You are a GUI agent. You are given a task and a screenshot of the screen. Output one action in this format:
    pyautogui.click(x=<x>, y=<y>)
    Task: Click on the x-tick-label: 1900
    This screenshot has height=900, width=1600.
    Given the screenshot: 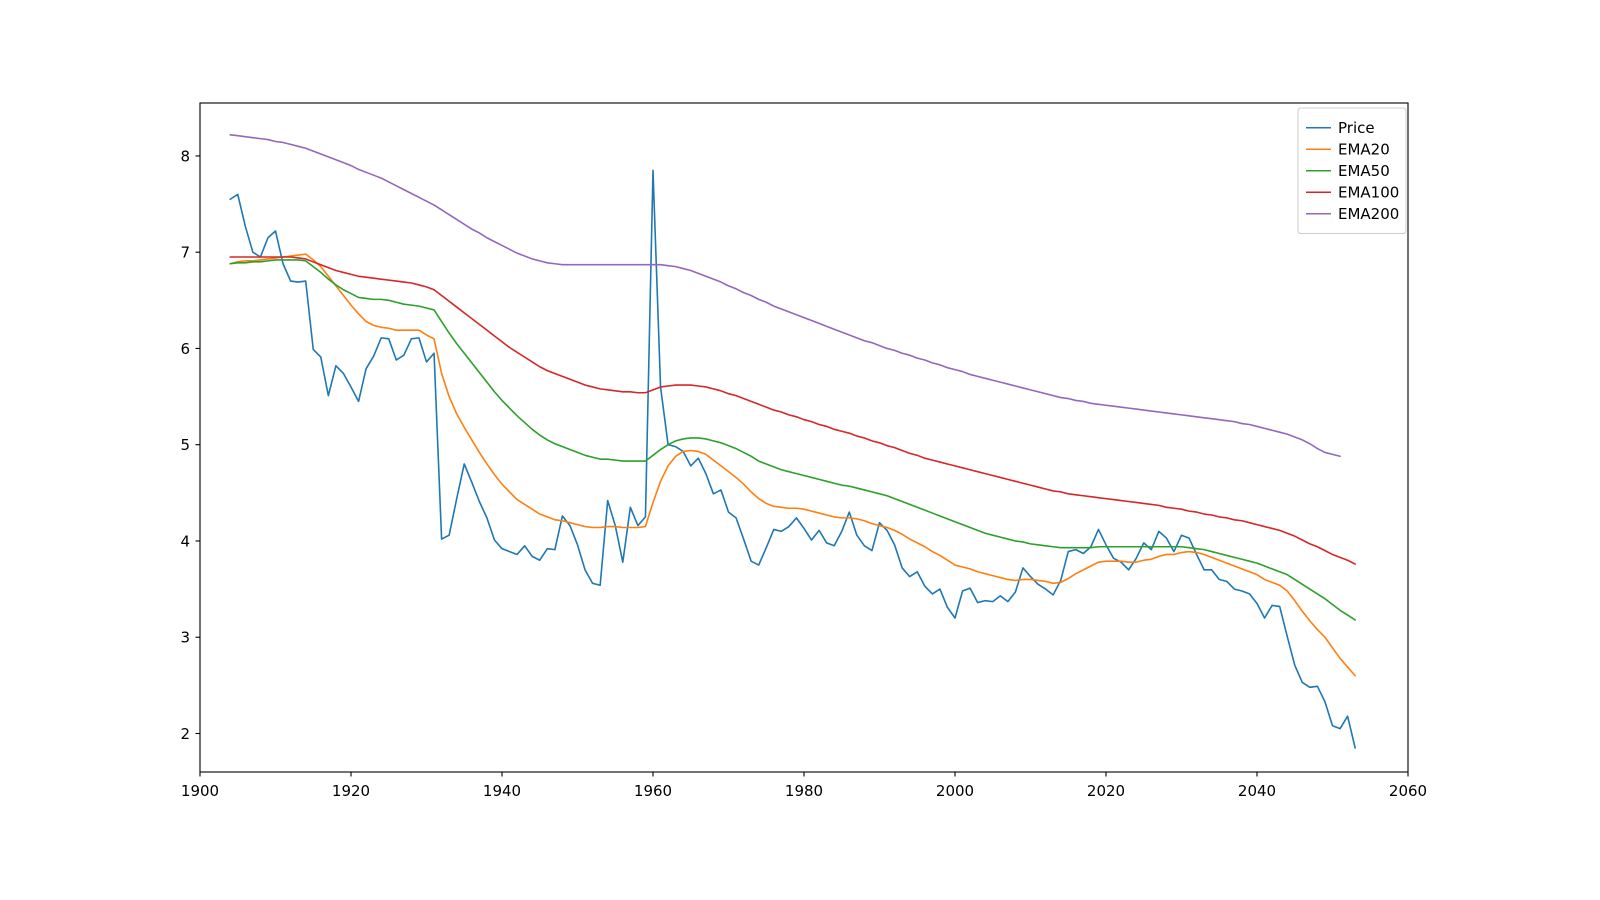 What is the action you would take?
    pyautogui.click(x=200, y=791)
    